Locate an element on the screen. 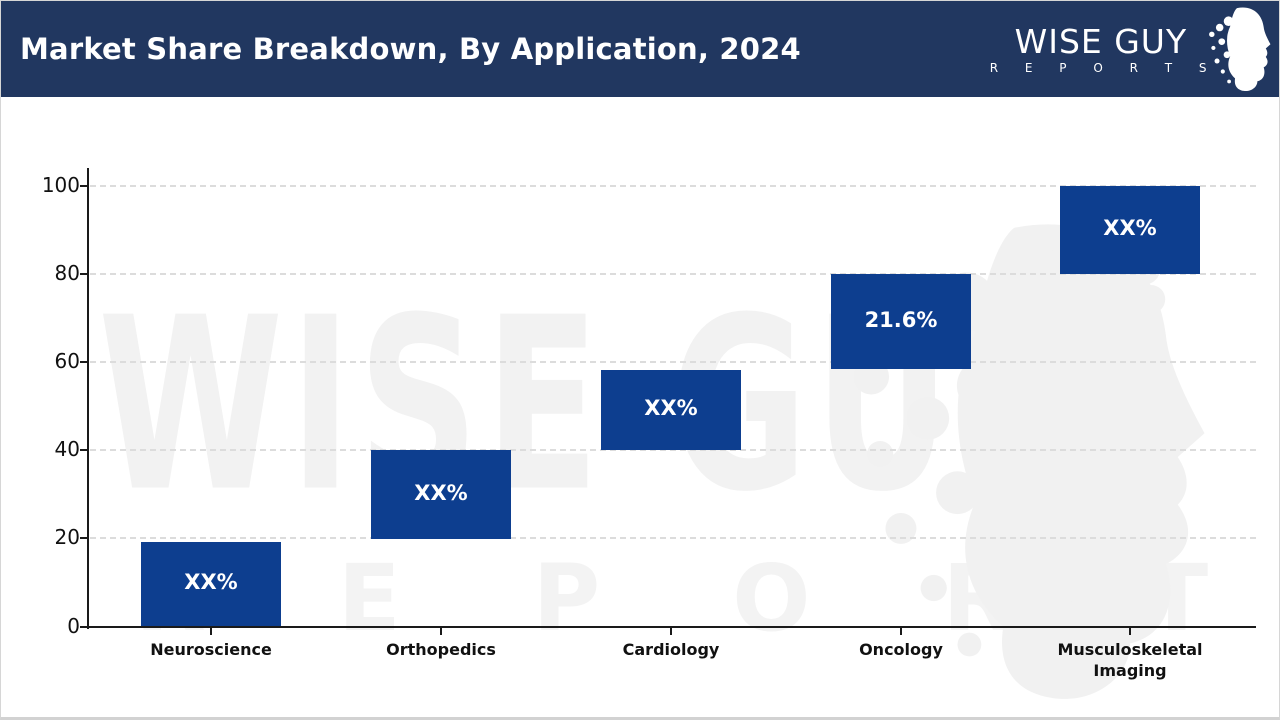 The width and height of the screenshot is (1280, 720). x-label-neuroscience: Neuroscience is located at coordinates (211, 649).